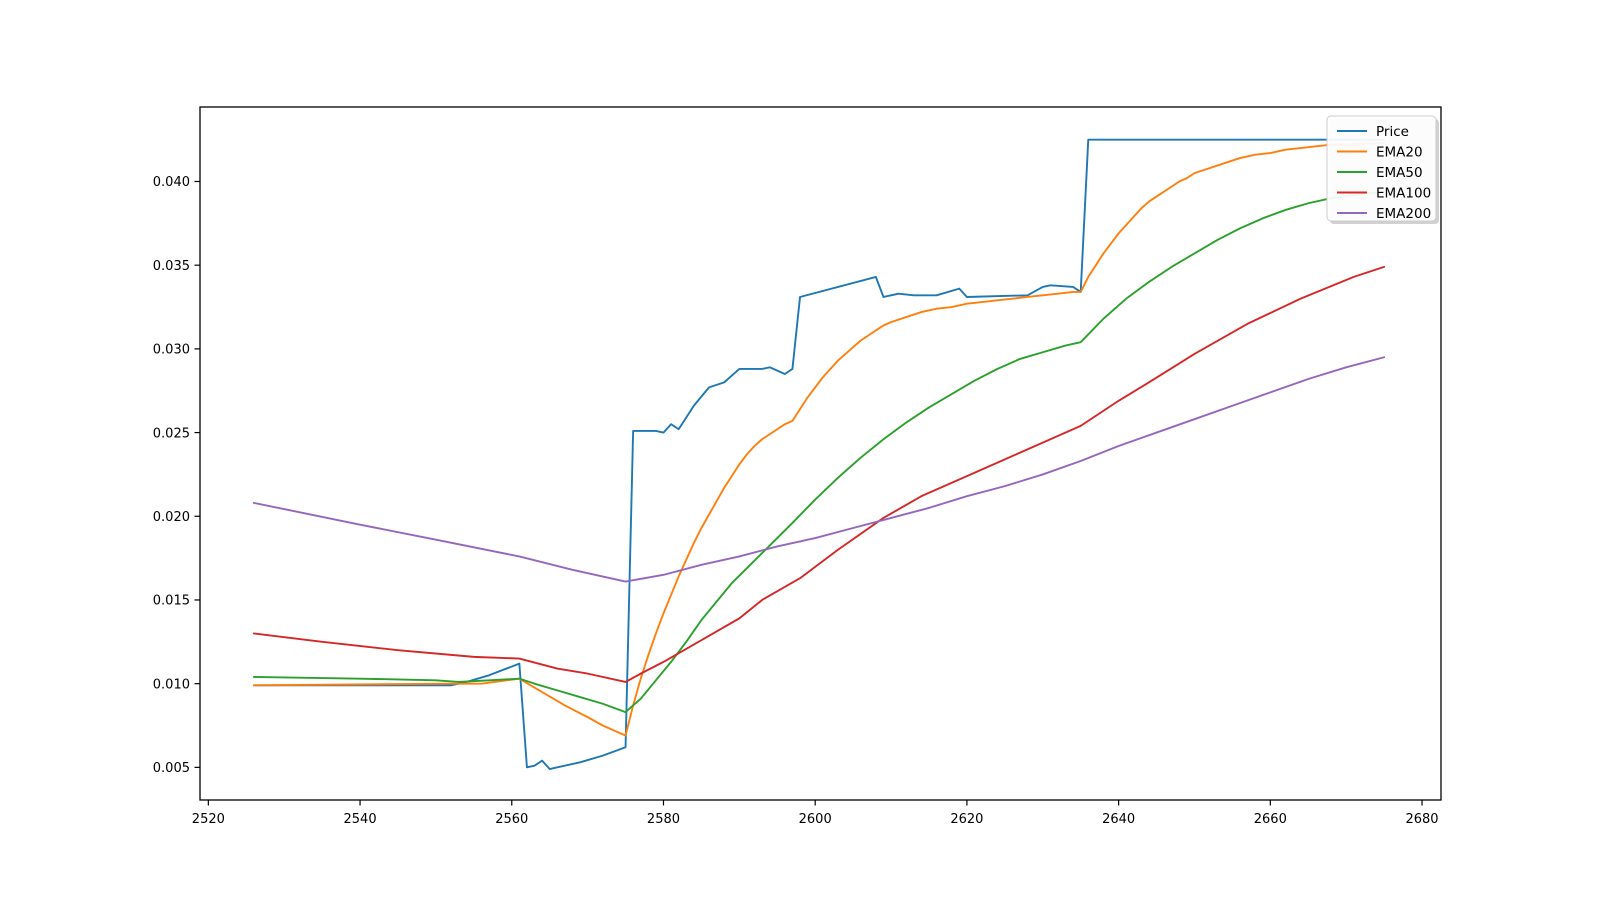  What do you see at coordinates (1399, 152) in the screenshot?
I see `legend-label: EMA20` at bounding box center [1399, 152].